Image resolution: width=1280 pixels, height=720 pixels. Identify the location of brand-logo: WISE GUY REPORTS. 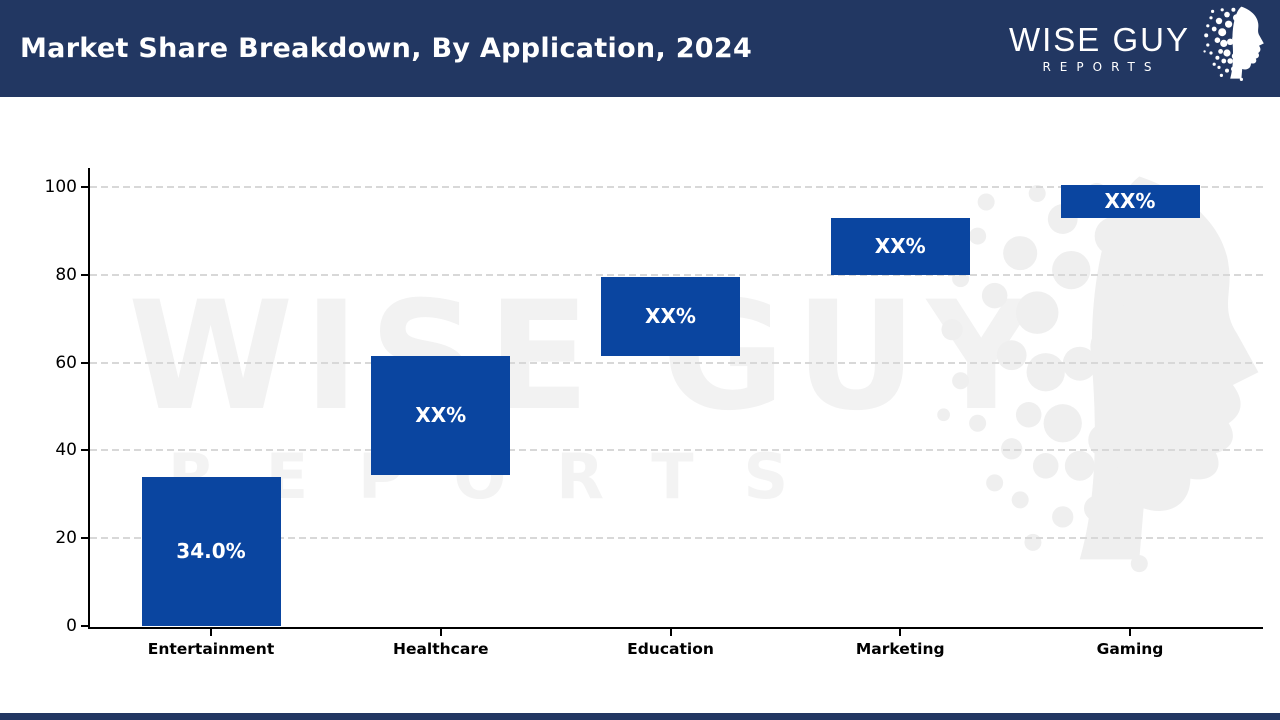
(1139, 49).